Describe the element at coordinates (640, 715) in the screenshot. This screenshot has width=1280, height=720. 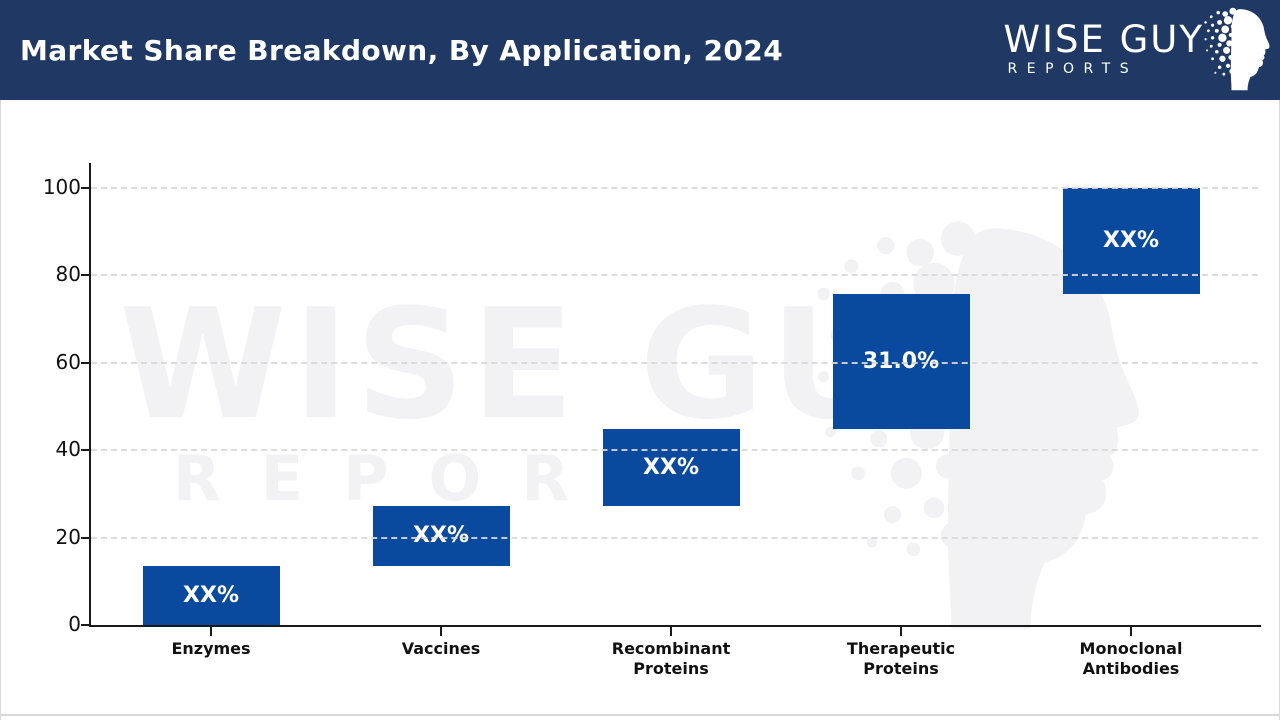
I see `footer-divider` at that location.